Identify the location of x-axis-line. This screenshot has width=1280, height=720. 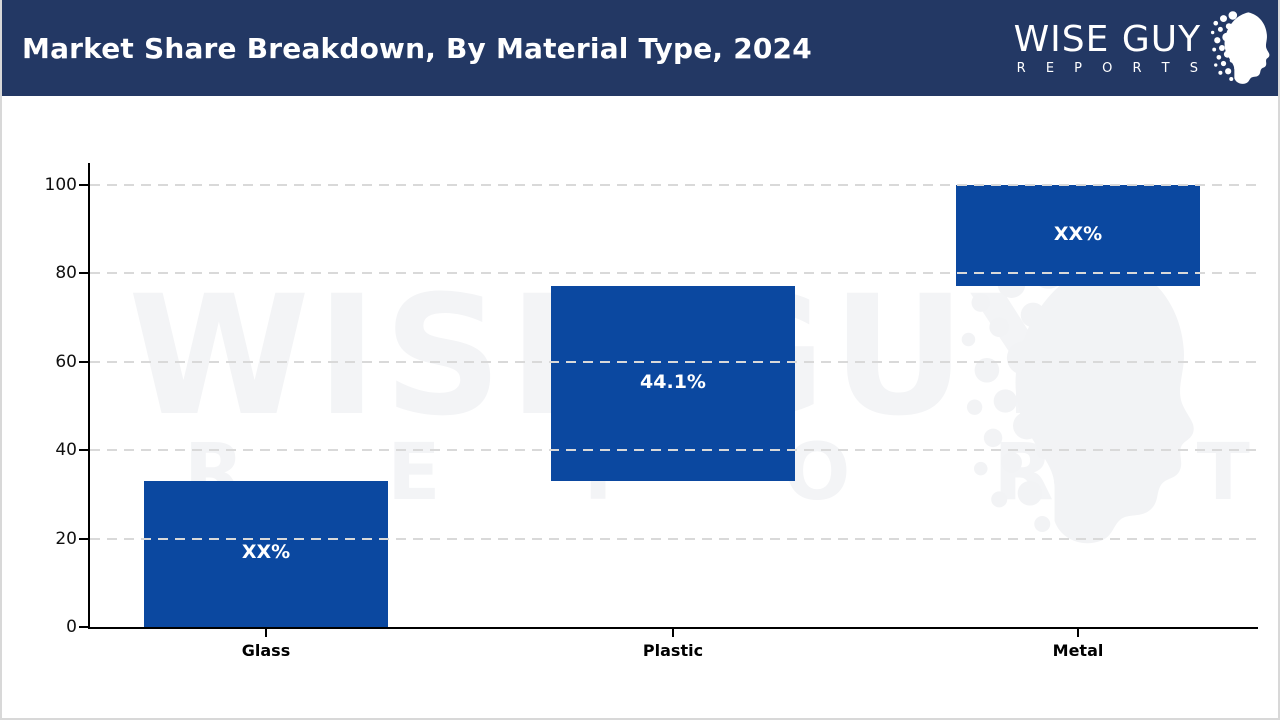
(673, 628).